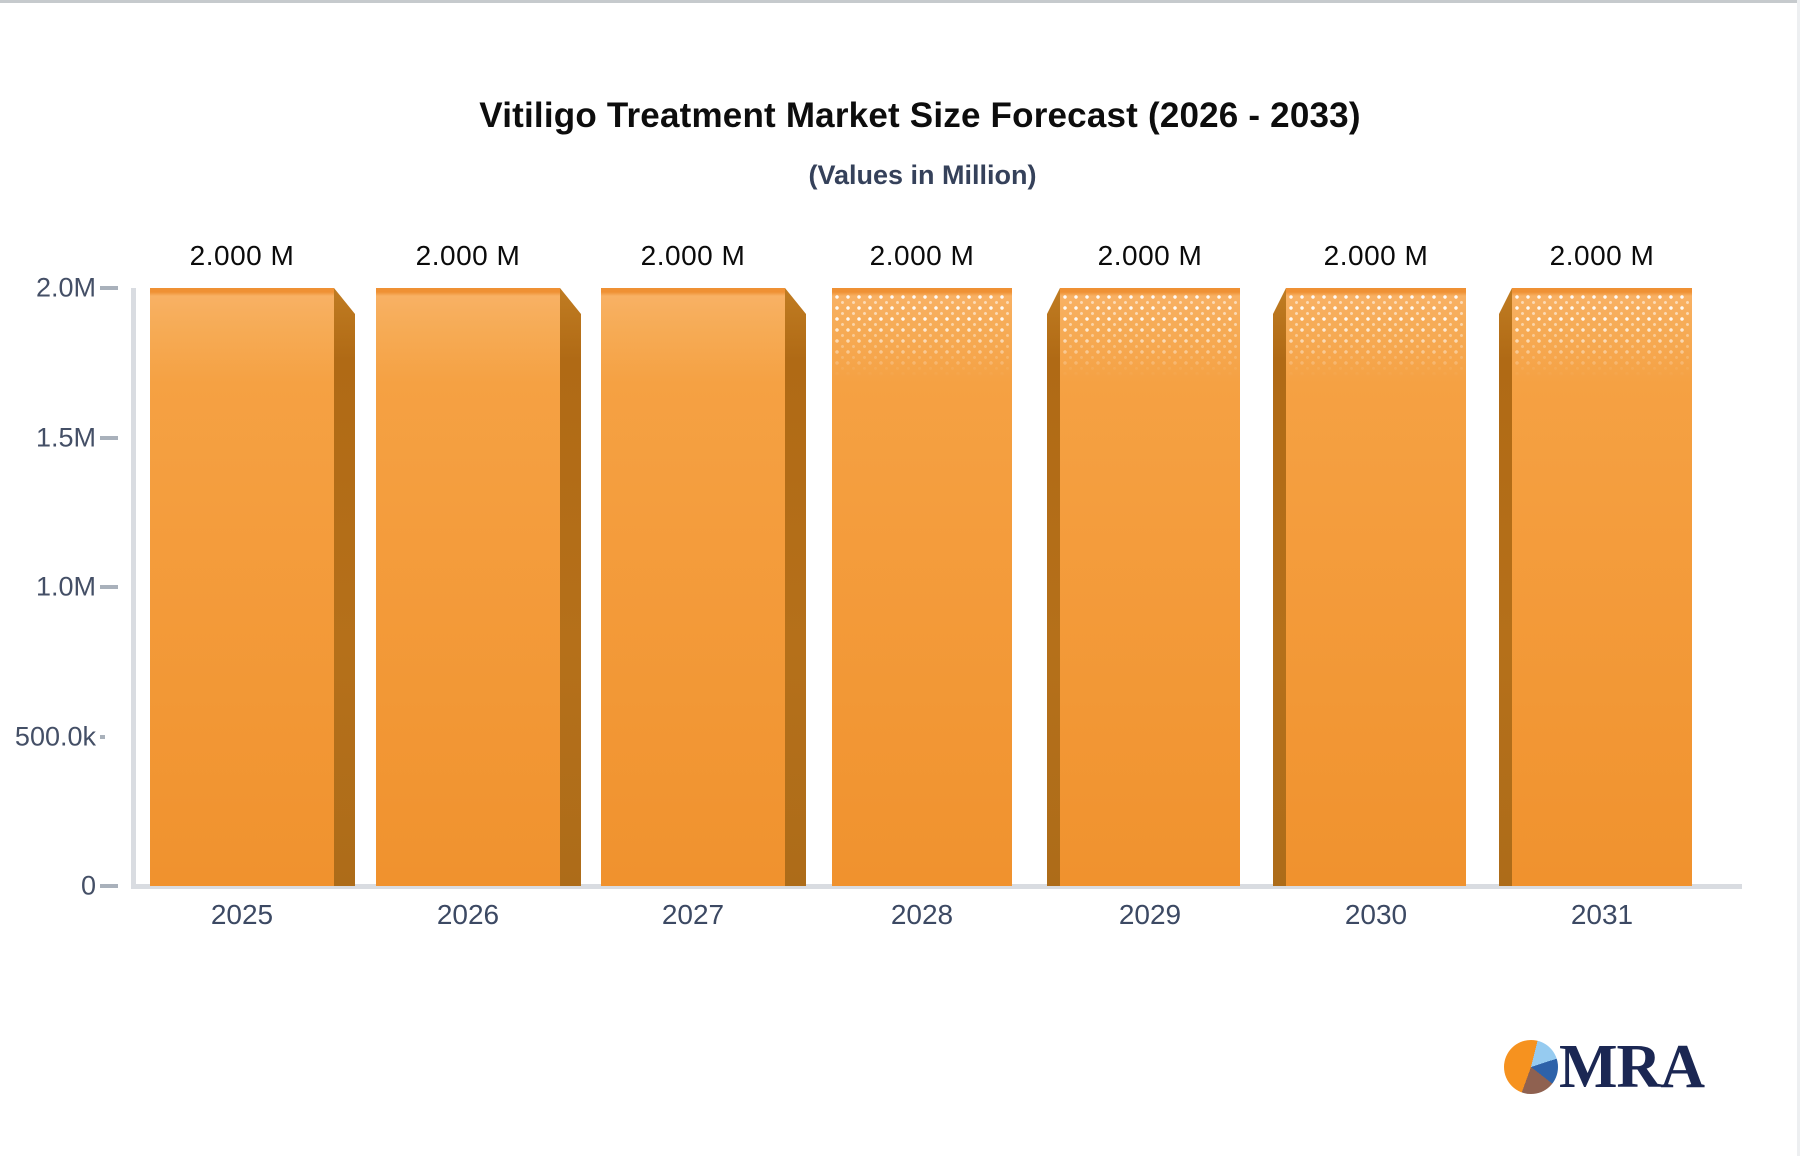  Describe the element at coordinates (922, 914) in the screenshot. I see `x-axis-label: 2028` at that location.